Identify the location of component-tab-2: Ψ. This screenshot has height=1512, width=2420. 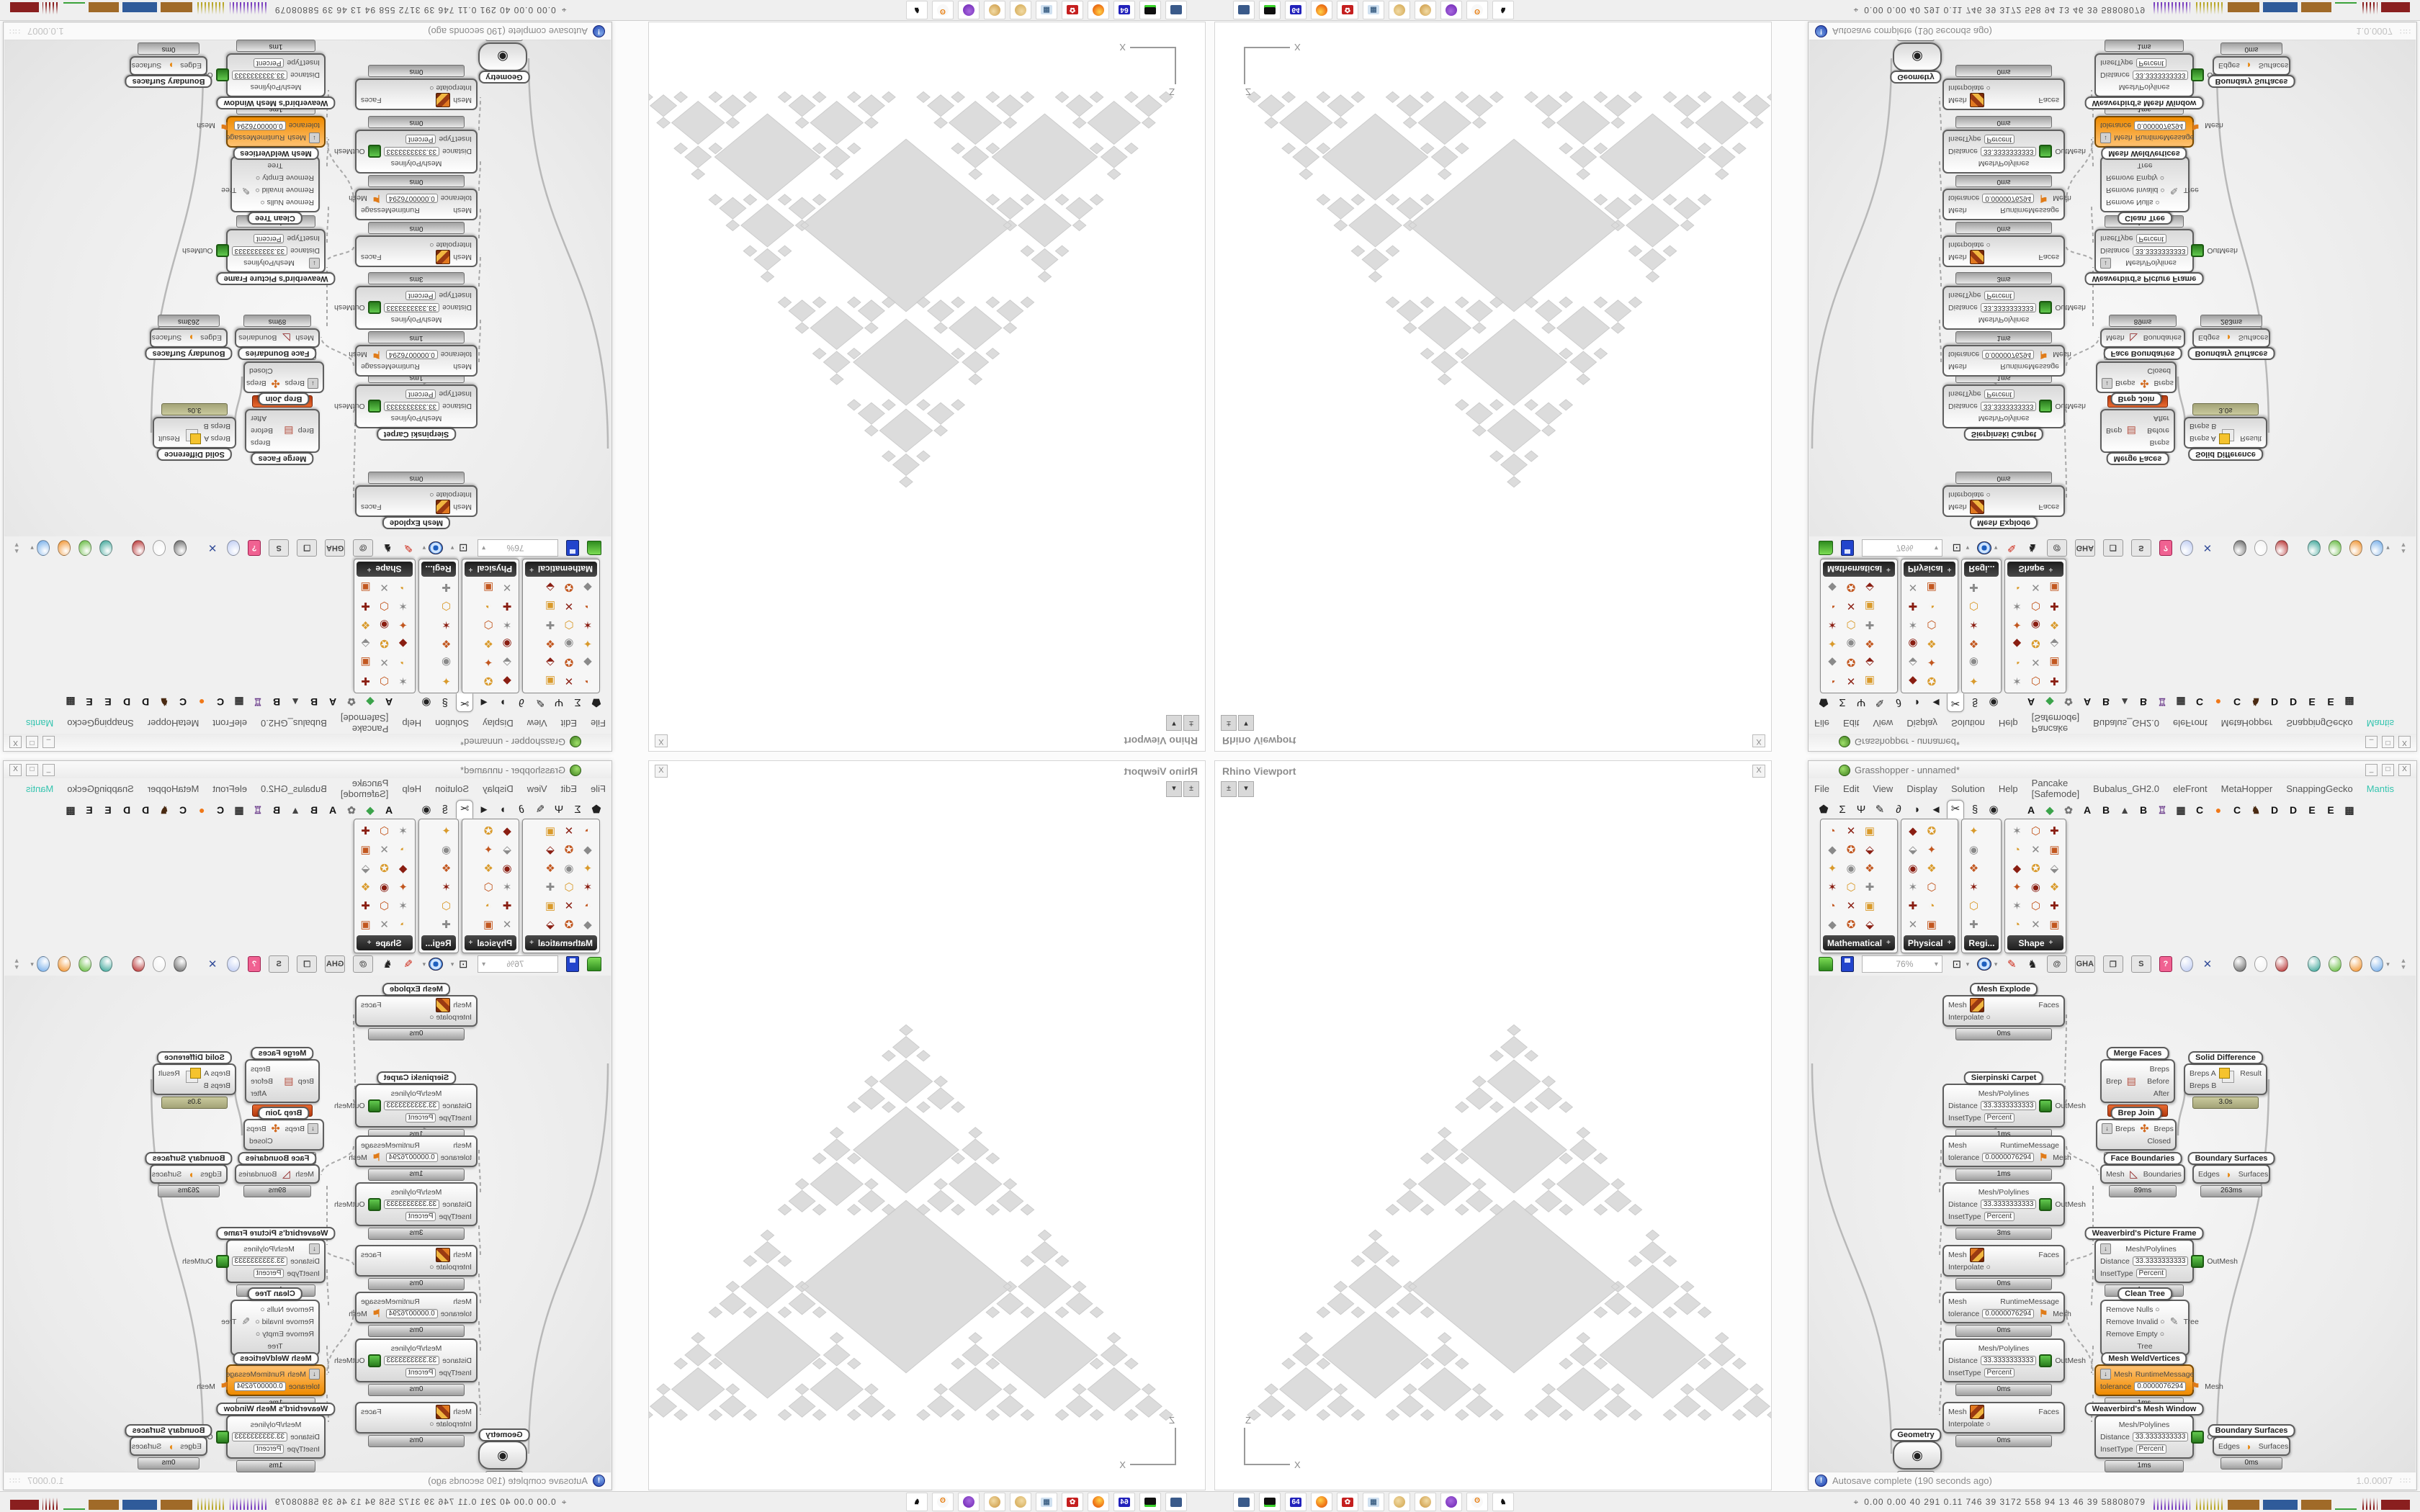
(559, 702).